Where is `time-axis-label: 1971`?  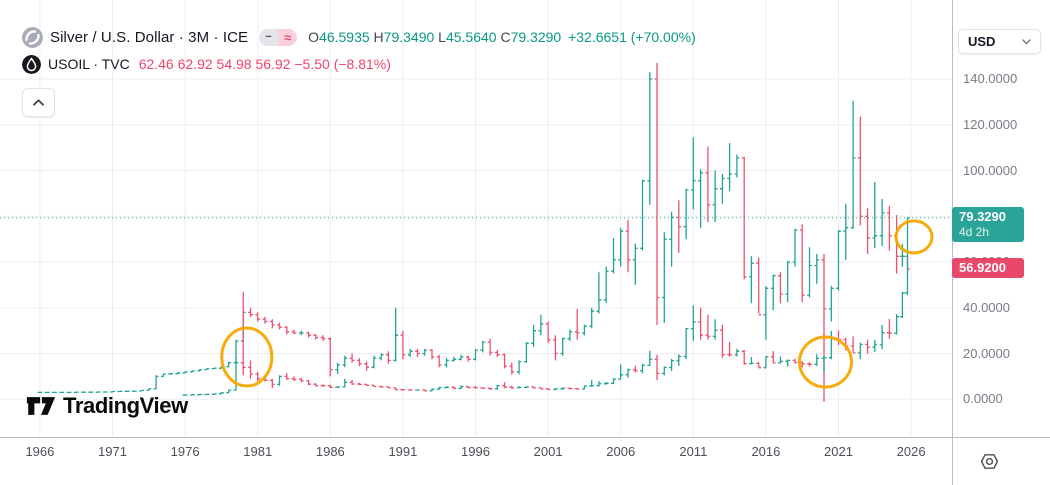
time-axis-label: 1971 is located at coordinates (112, 451).